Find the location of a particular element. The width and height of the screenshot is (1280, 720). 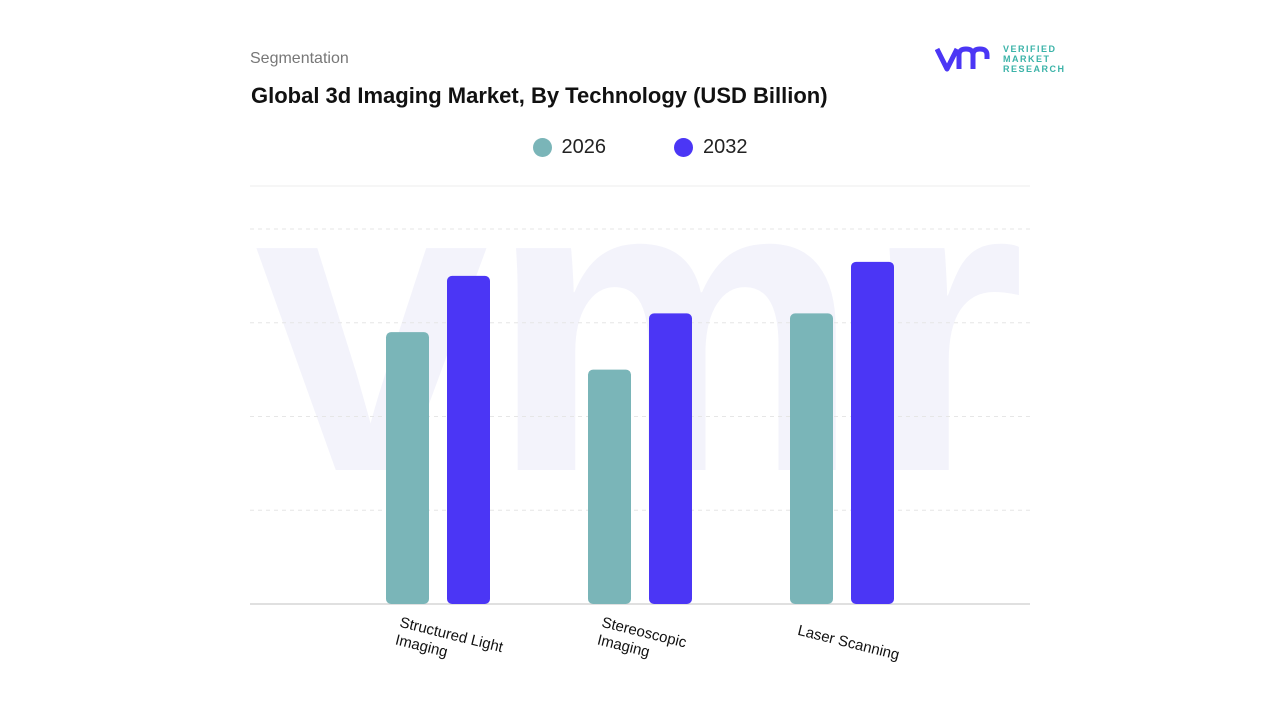

legend-item-2026: 2026 is located at coordinates (569, 147).